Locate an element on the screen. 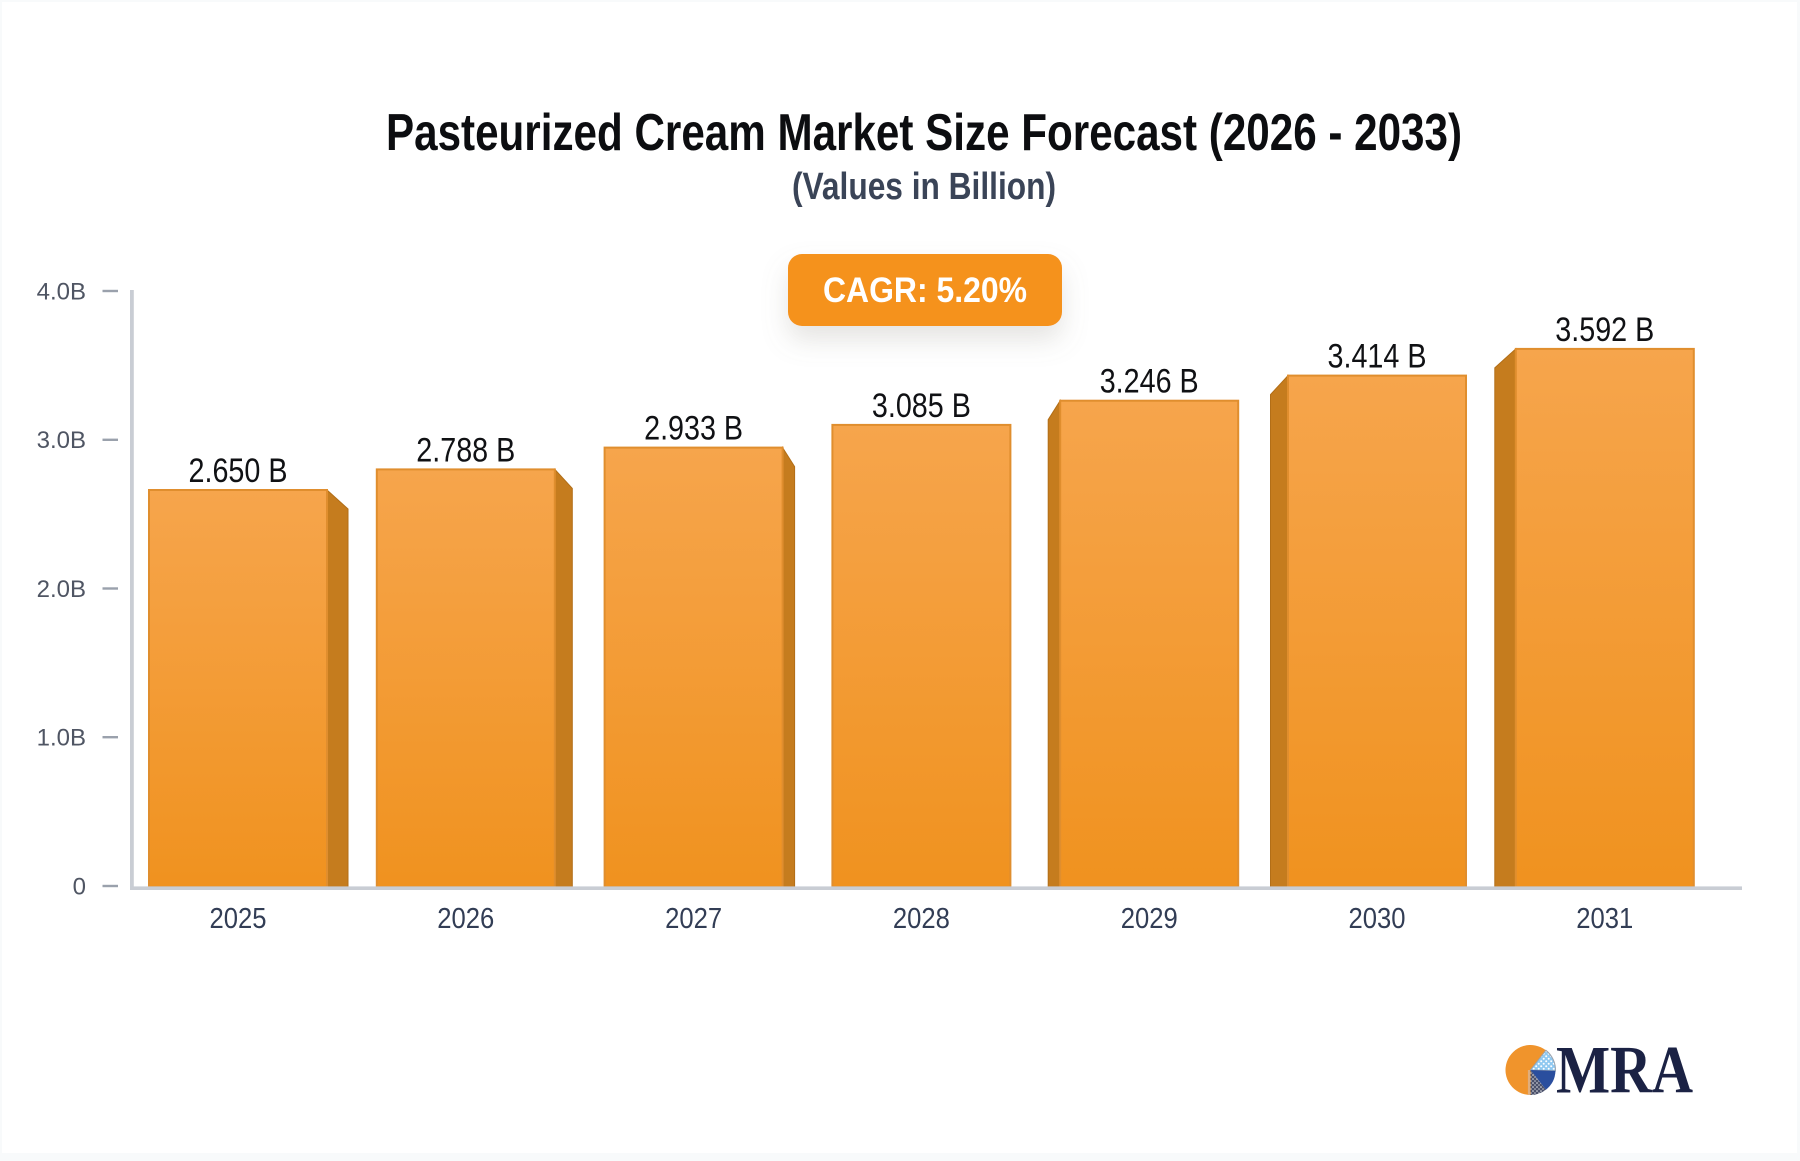 This screenshot has height=1161, width=1800. svg-text: (Values in Billion) is located at coordinates (924, 187).